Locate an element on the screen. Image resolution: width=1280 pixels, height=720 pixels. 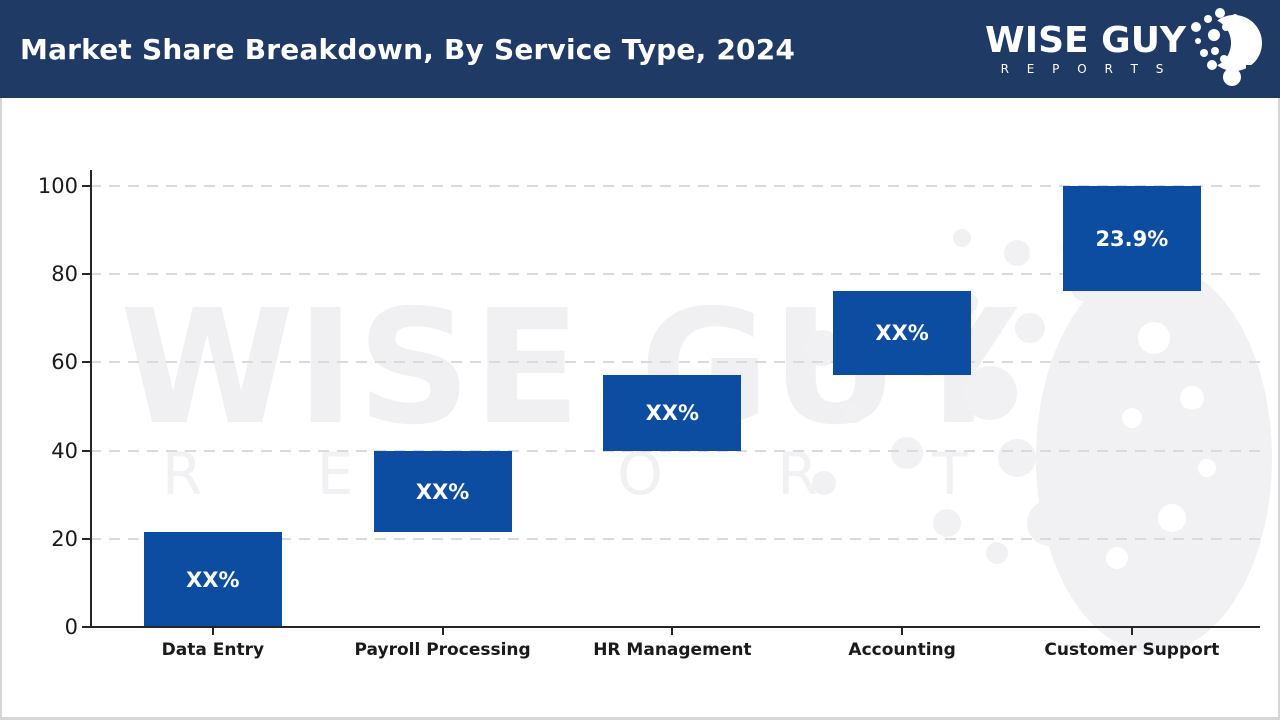
y-tick-label: 0 is located at coordinates (71, 627).